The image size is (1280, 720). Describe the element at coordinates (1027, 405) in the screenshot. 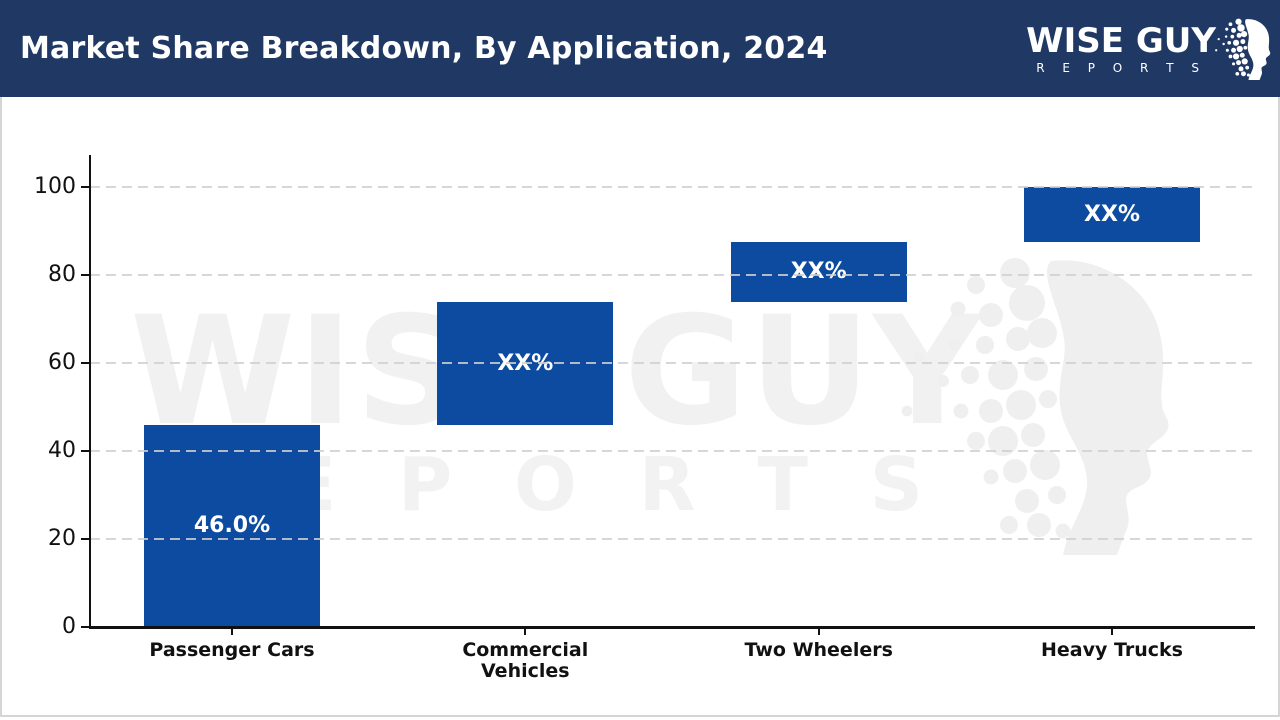

I see `watermark-head-icon` at that location.